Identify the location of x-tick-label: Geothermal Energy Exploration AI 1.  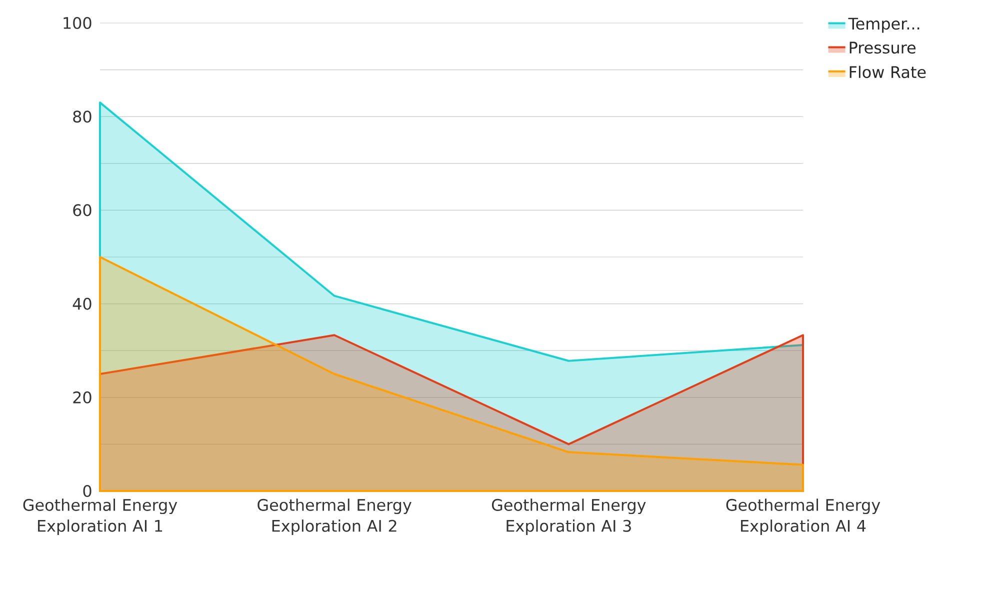
(100, 516).